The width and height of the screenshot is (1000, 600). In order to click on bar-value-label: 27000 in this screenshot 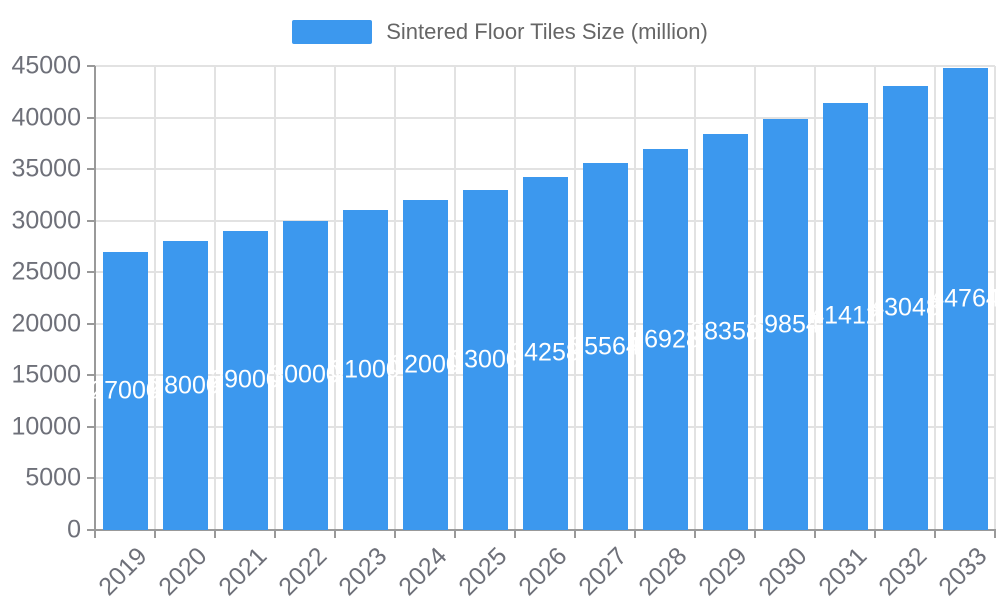, I will do `click(125, 390)`.